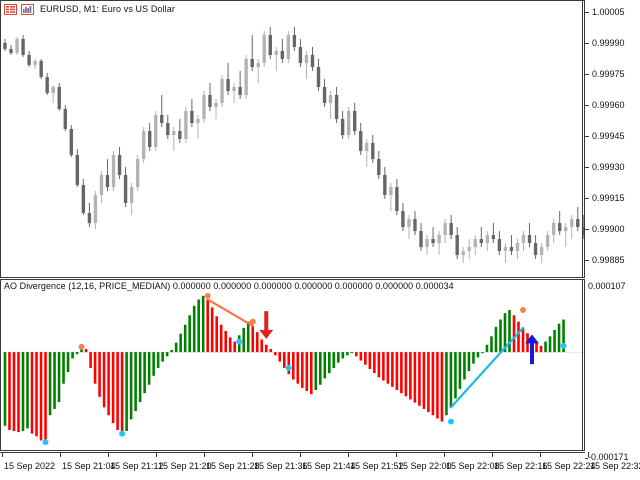 The height and width of the screenshot is (480, 640). What do you see at coordinates (605, 74) in the screenshot?
I see `price-scale-tick: 0.99975` at bounding box center [605, 74].